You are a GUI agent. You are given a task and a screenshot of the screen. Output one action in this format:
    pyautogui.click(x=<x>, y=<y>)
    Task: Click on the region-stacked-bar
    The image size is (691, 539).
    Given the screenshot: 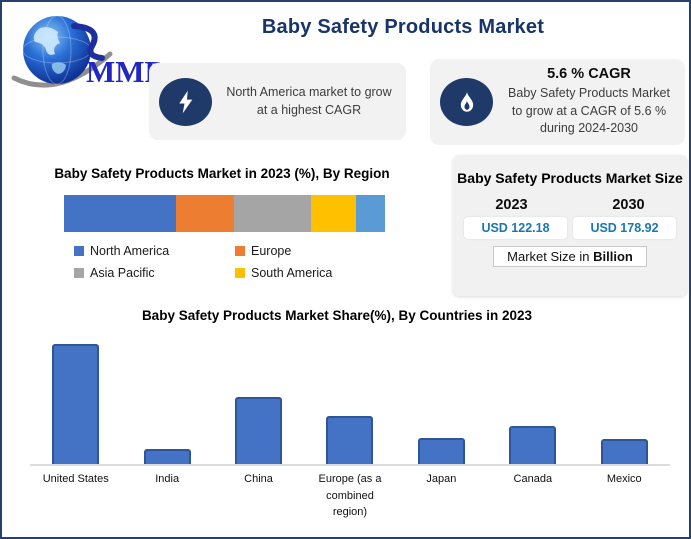 What is the action you would take?
    pyautogui.click(x=224, y=213)
    